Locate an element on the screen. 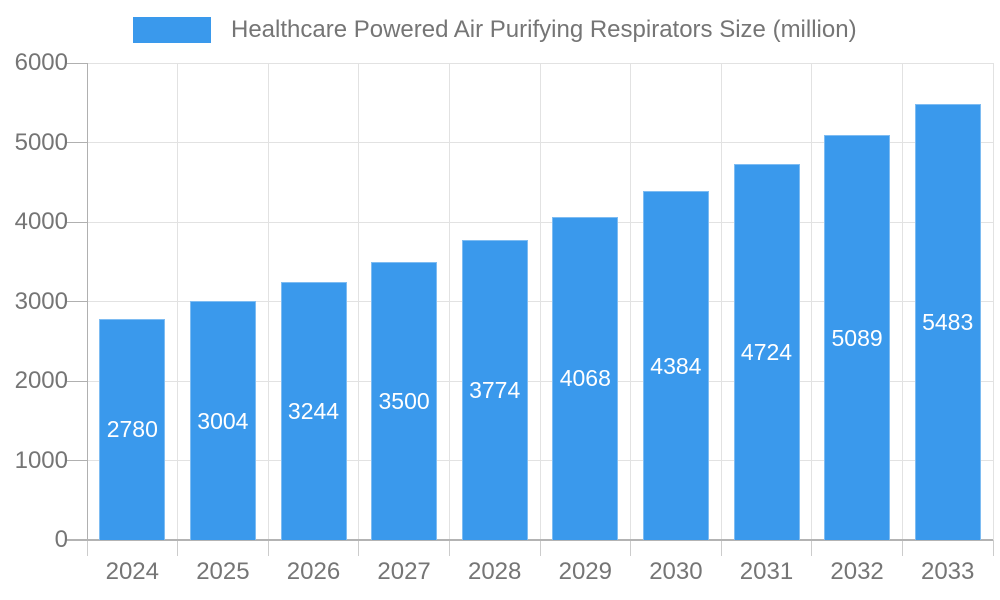 This screenshot has height=600, width=1000. x-axis-tick-label: 2029 is located at coordinates (585, 571).